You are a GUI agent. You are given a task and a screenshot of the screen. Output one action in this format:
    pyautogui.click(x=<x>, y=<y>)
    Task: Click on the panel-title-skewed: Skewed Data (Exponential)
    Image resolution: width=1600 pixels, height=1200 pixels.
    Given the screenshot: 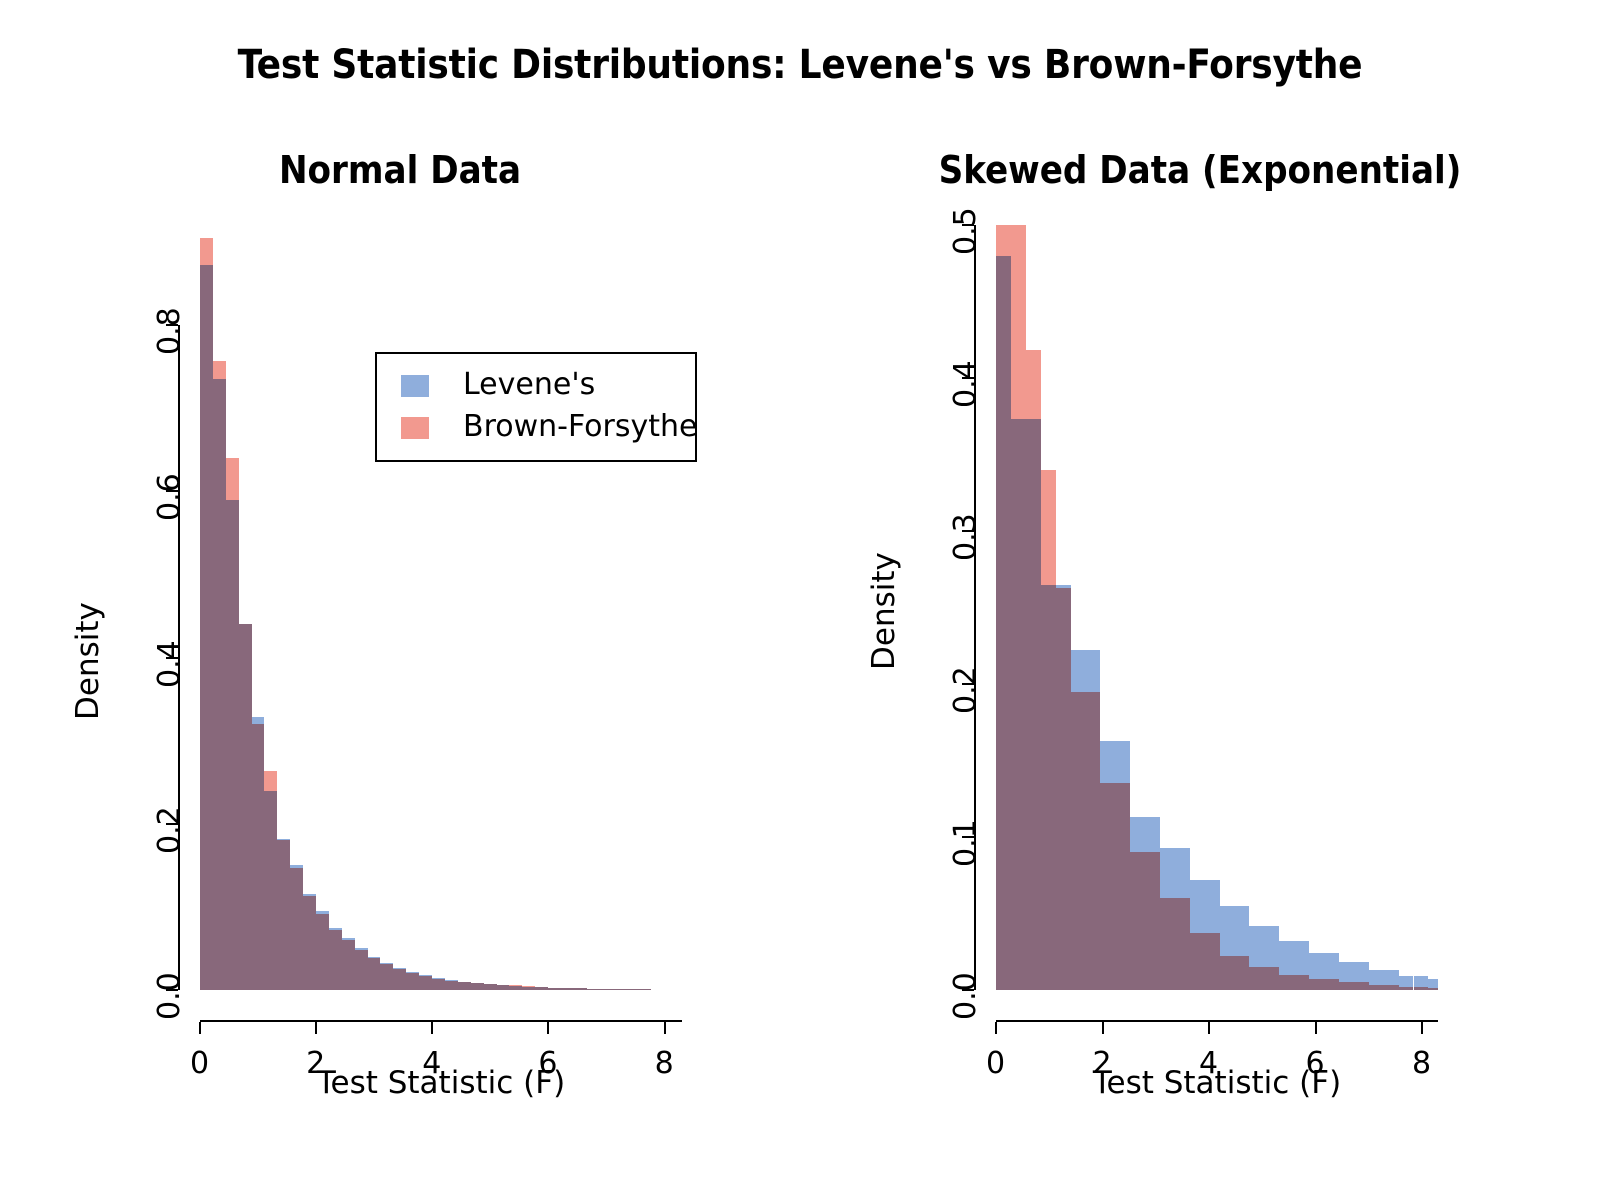 What is the action you would take?
    pyautogui.click(x=1200, y=170)
    